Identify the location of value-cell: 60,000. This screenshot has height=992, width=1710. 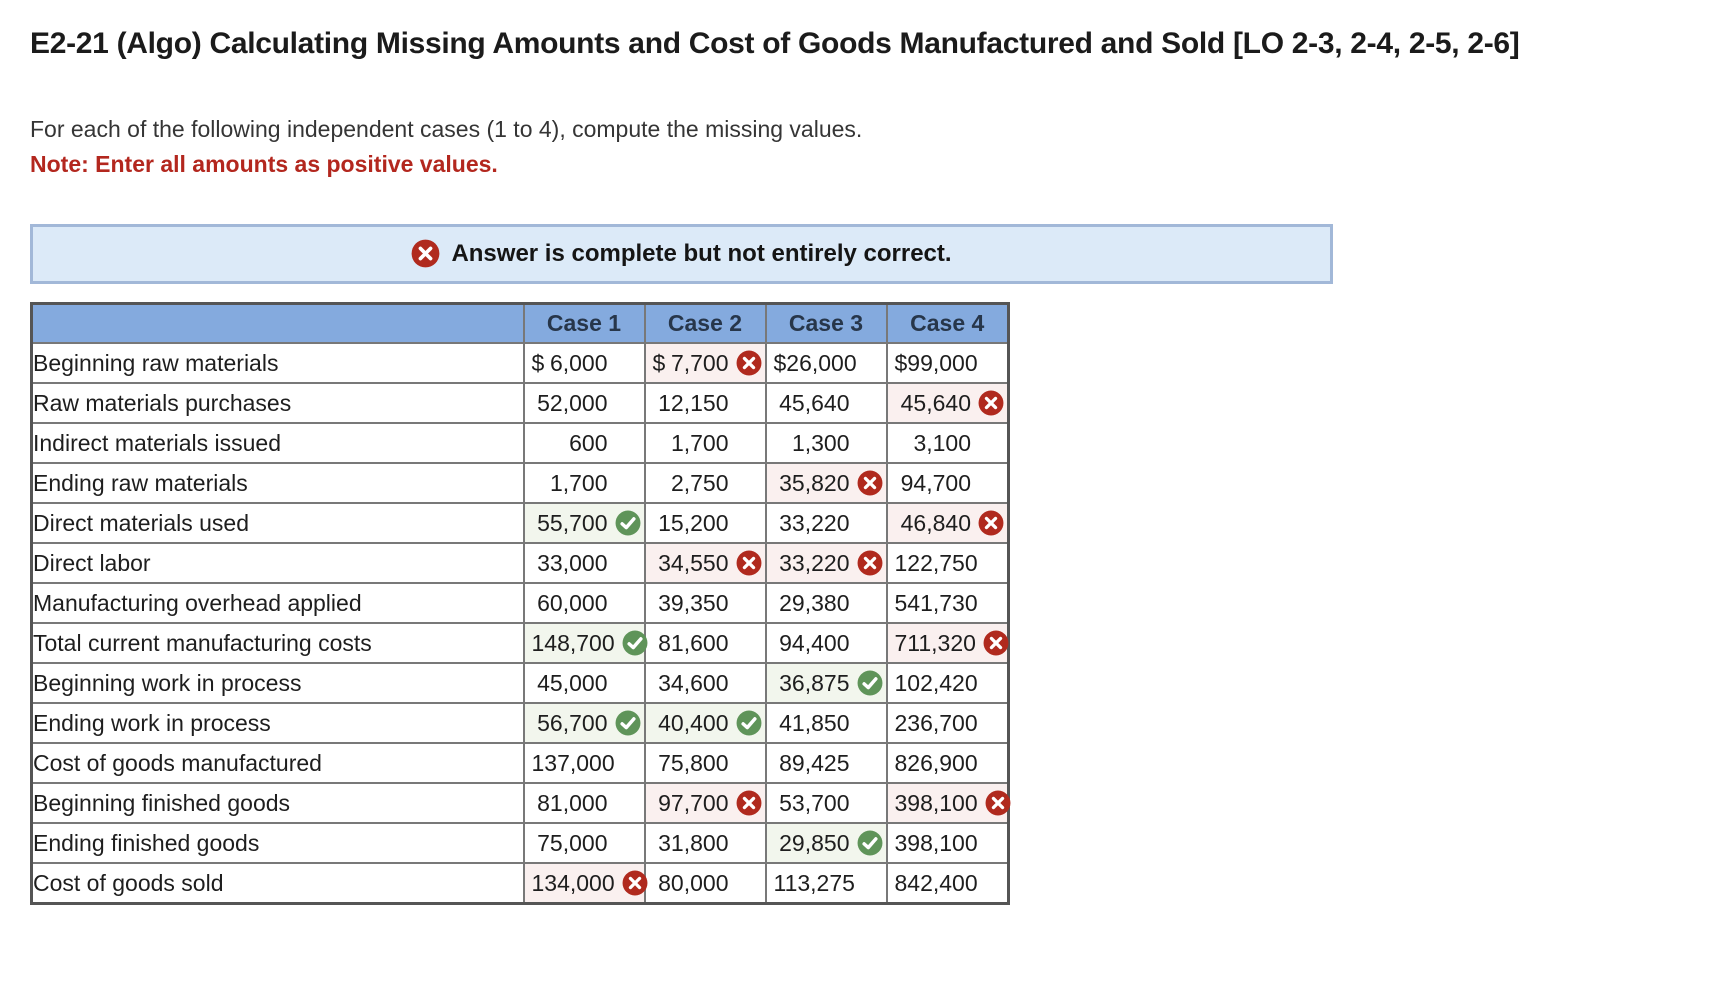
(584, 603).